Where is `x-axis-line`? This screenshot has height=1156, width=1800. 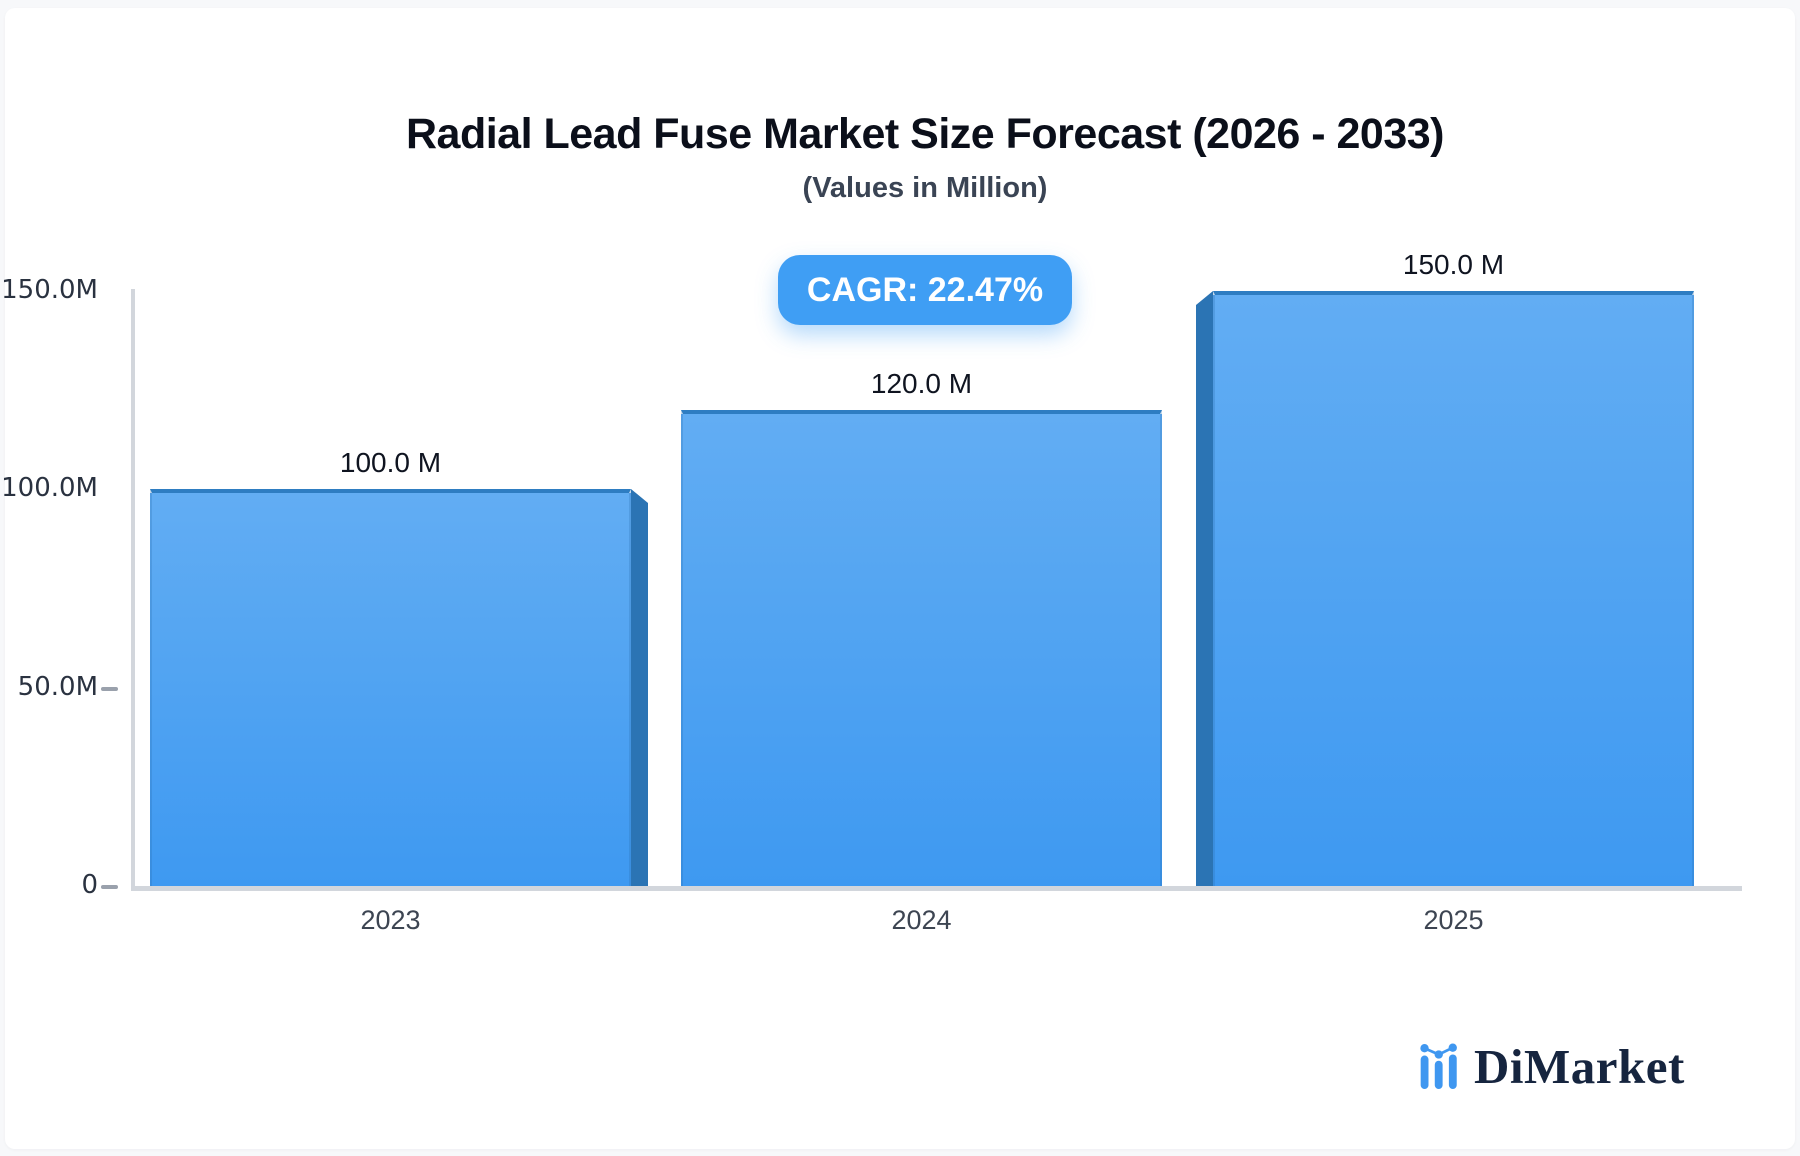
x-axis-line is located at coordinates (936, 888).